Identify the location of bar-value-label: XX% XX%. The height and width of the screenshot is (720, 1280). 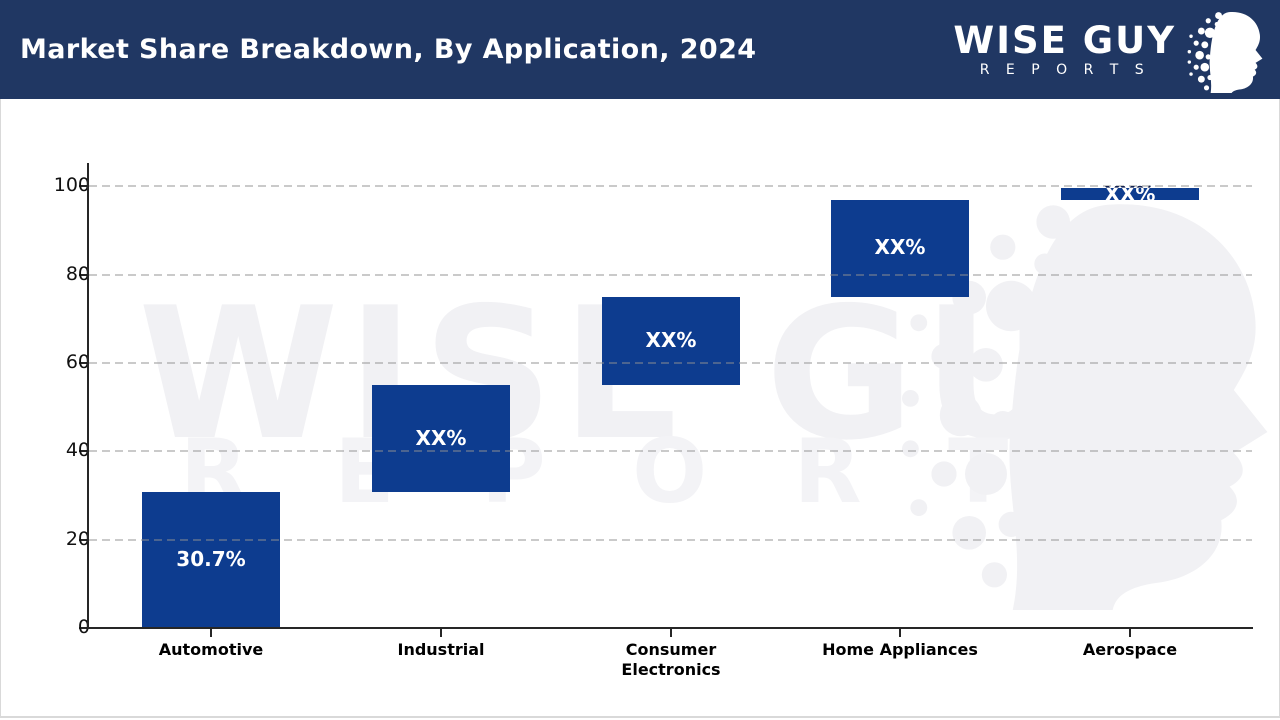
(1130, 194).